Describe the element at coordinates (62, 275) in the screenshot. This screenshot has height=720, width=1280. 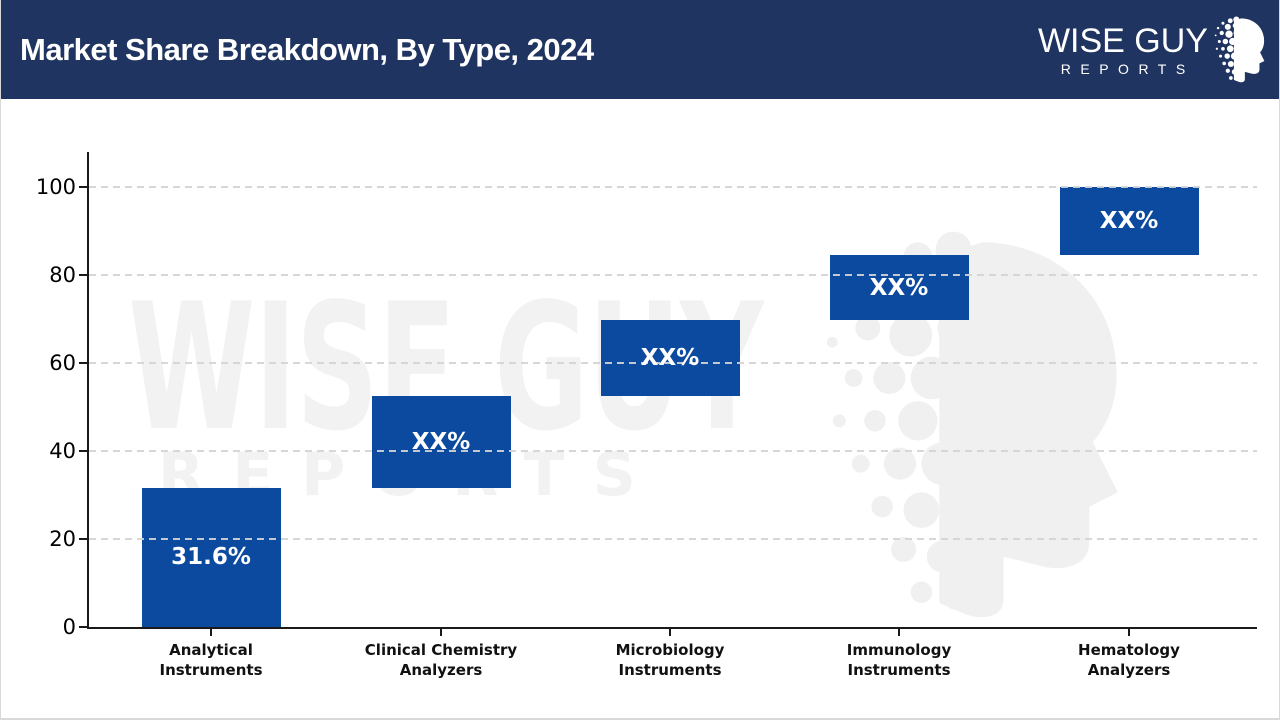
I see `y-tick-label: 80` at that location.